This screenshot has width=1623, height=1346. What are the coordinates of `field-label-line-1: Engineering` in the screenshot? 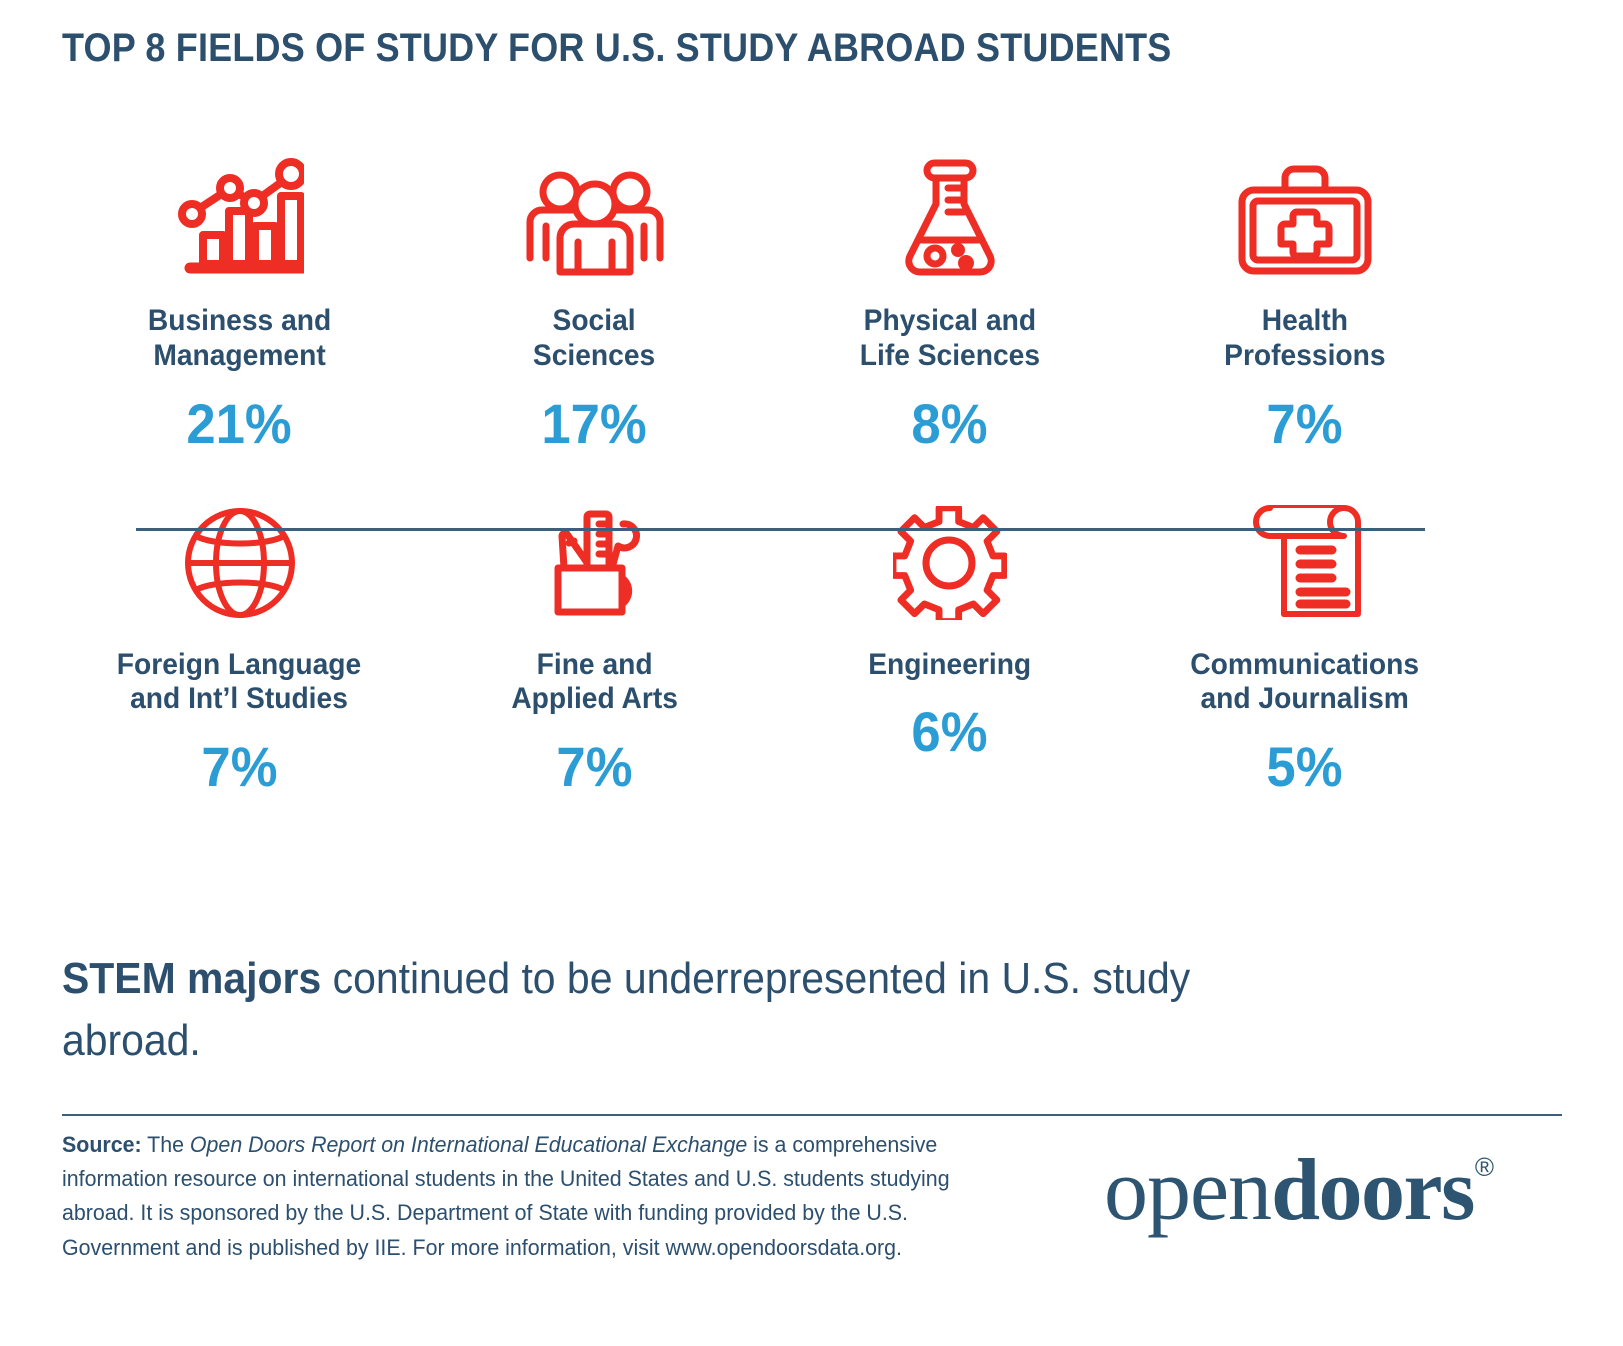 It's located at (949, 664).